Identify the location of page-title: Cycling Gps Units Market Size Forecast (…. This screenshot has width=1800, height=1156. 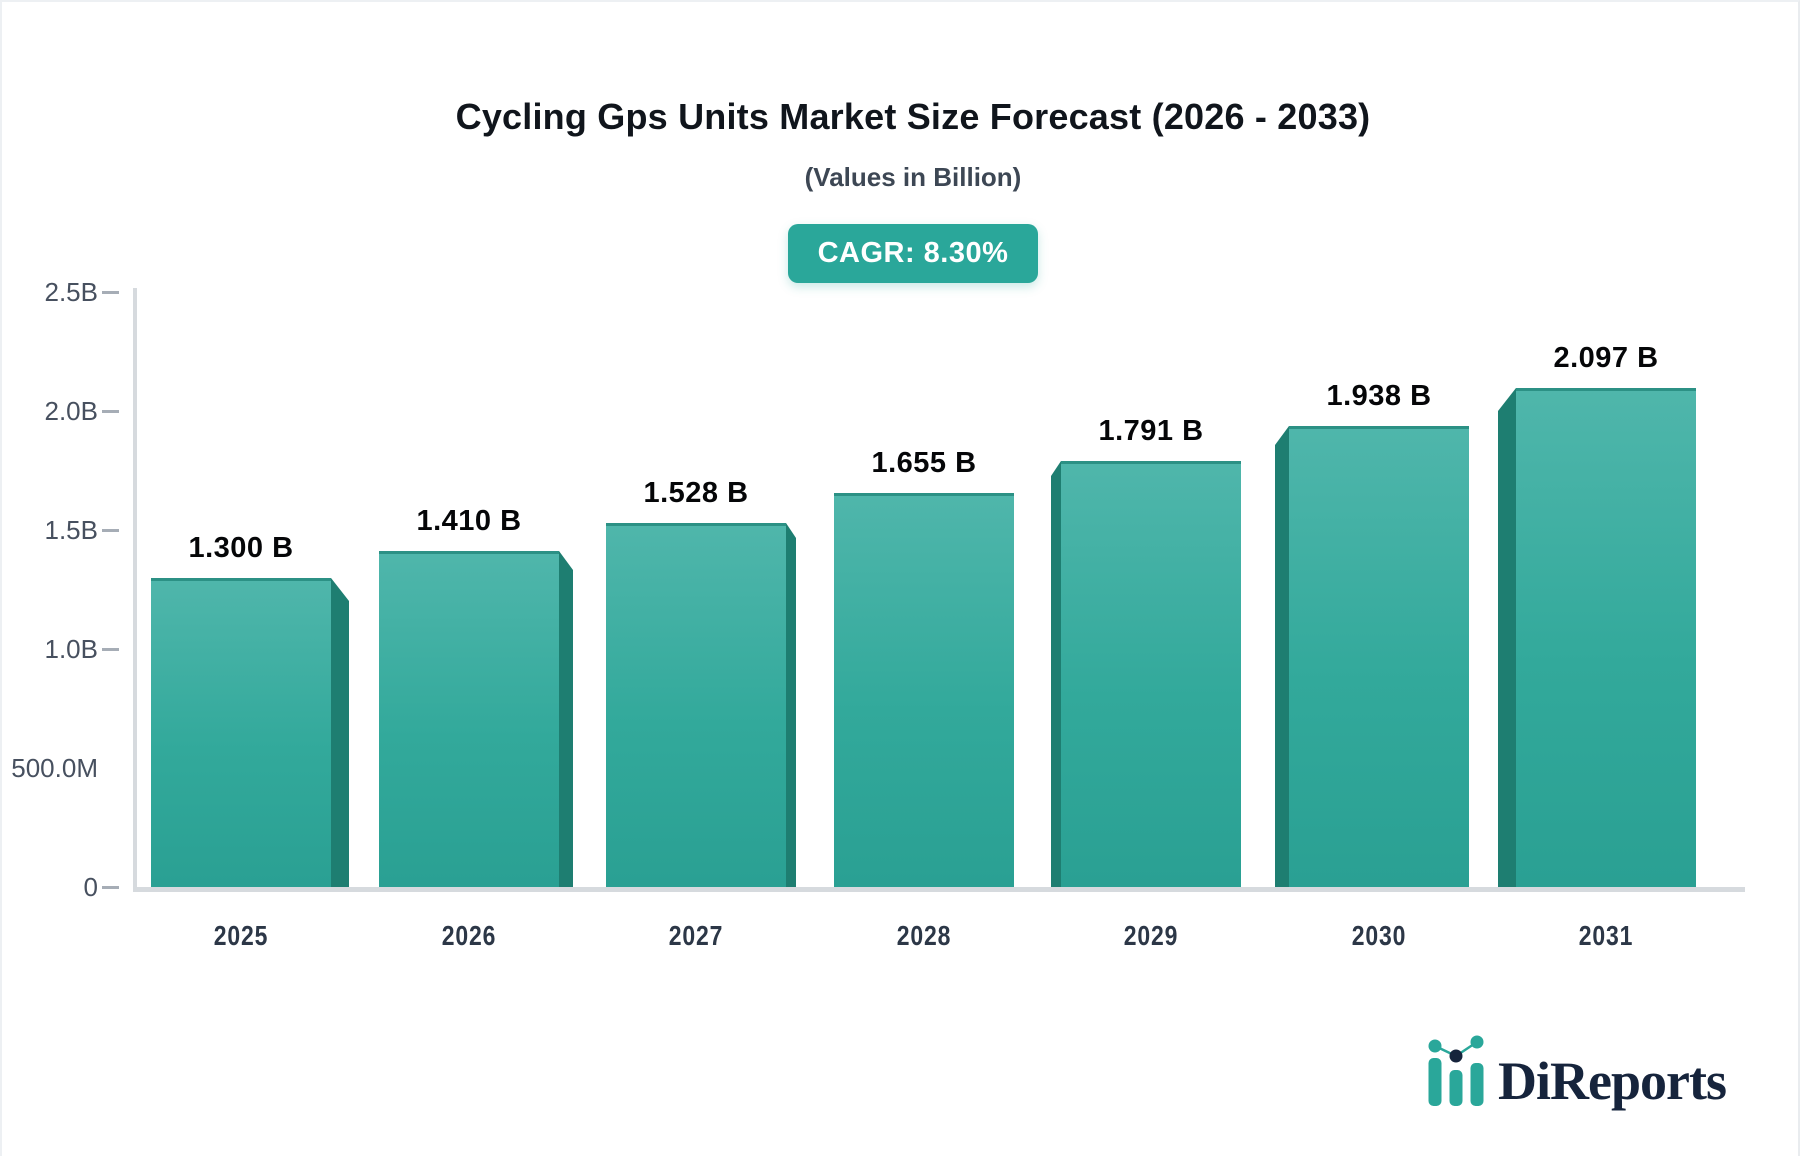
(913, 116).